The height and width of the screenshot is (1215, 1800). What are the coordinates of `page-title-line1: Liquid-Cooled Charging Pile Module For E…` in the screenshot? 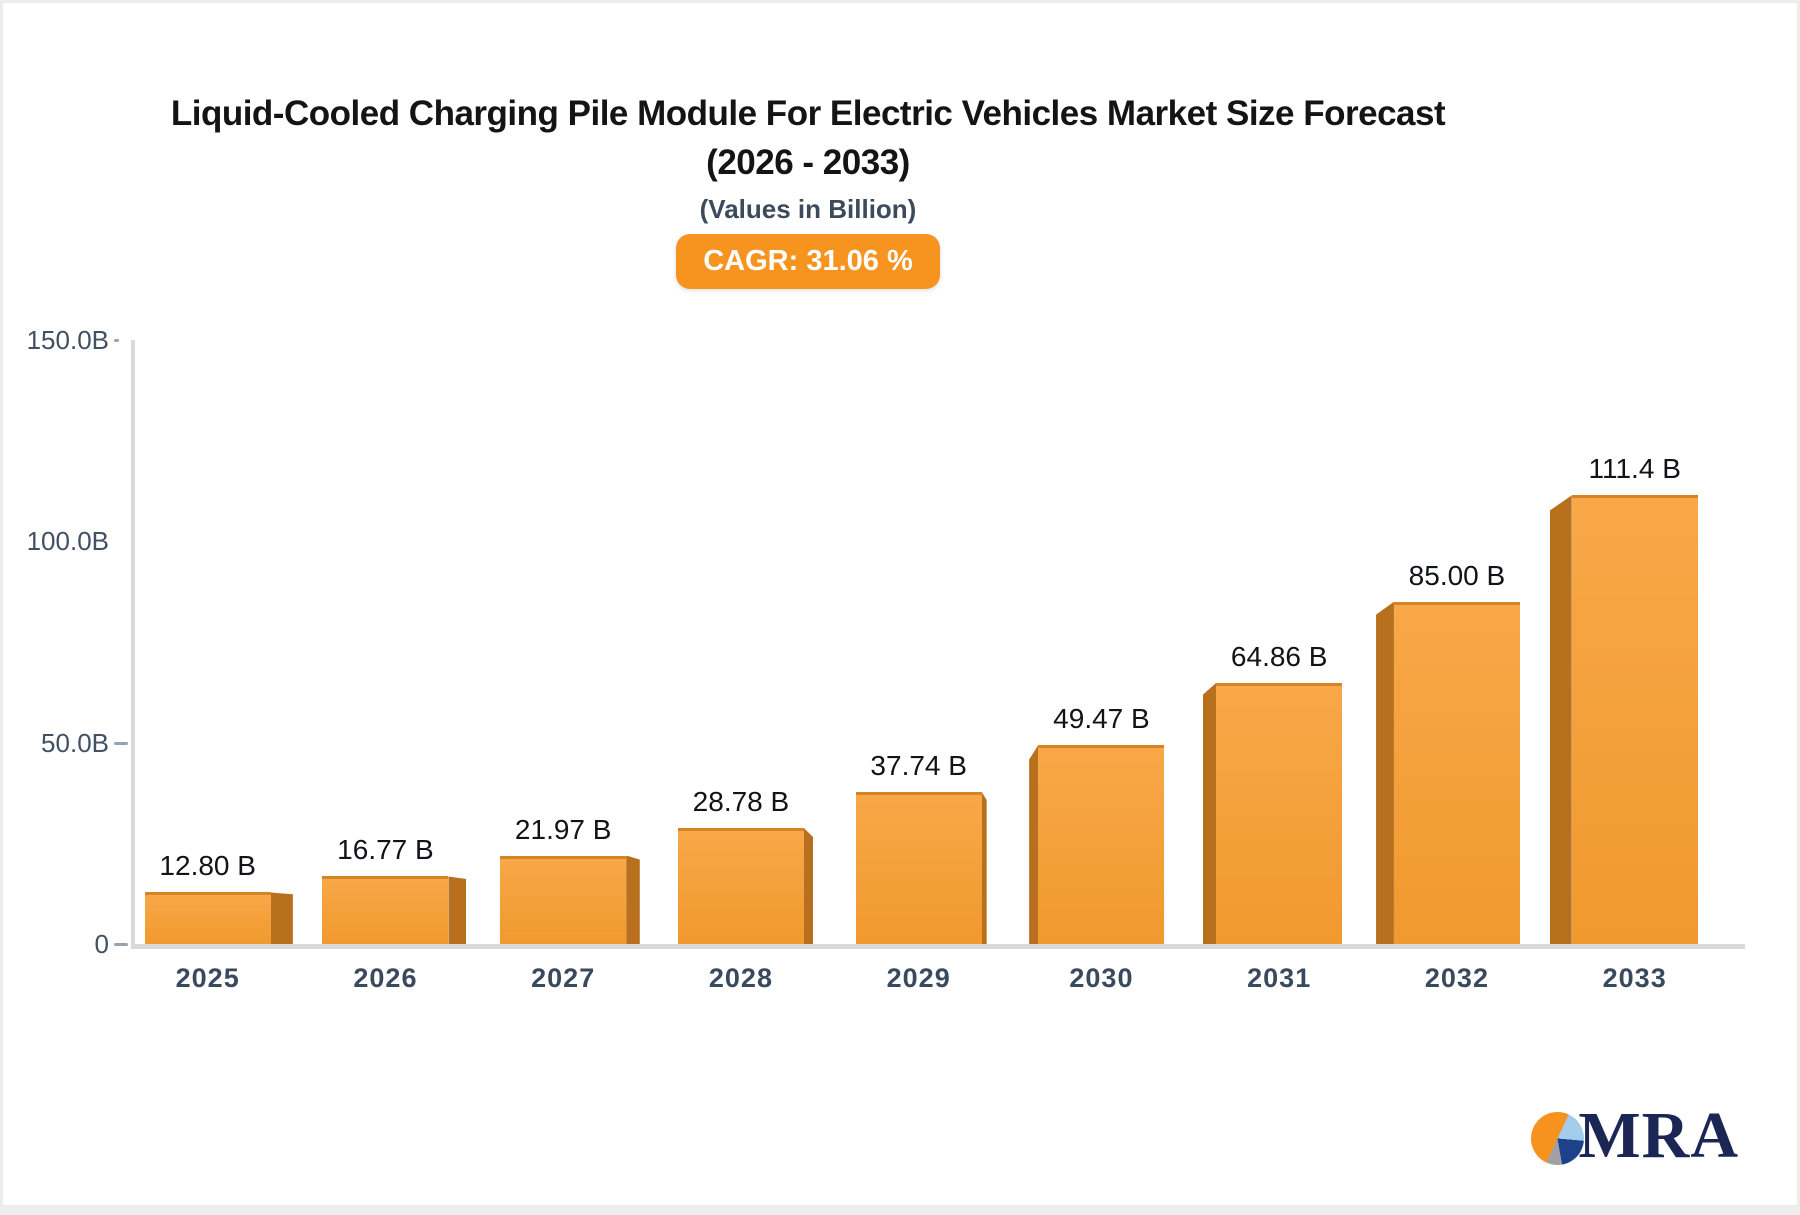 It's located at (808, 113).